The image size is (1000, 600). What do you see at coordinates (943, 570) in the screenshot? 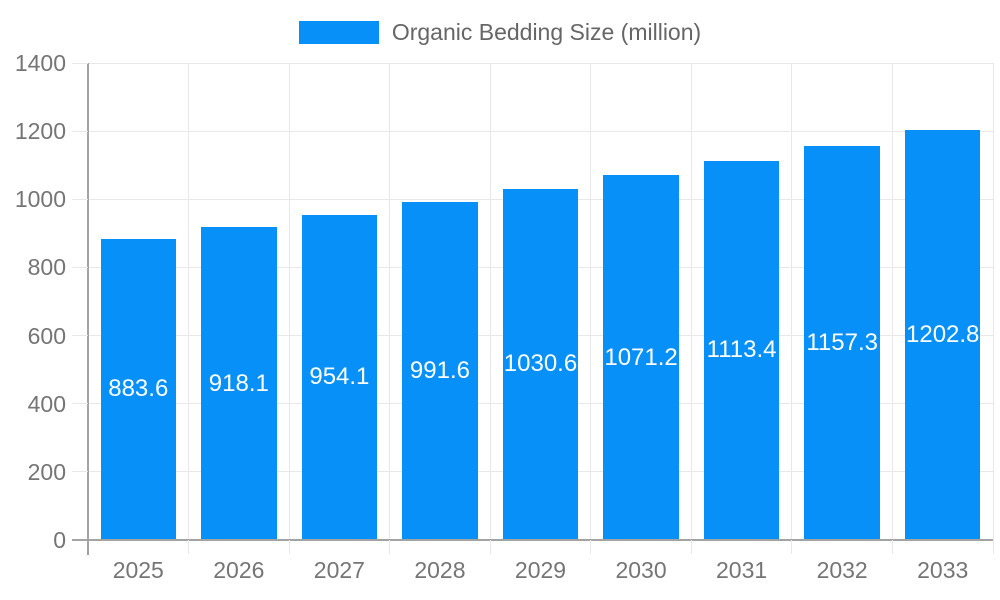
I see `x-tick-label: 2033` at bounding box center [943, 570].